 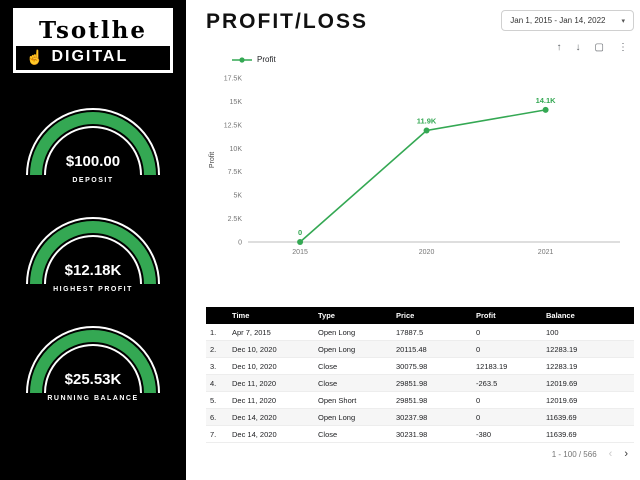 I want to click on table-cell-time: Apr 7, 2015, so click(x=271, y=332).